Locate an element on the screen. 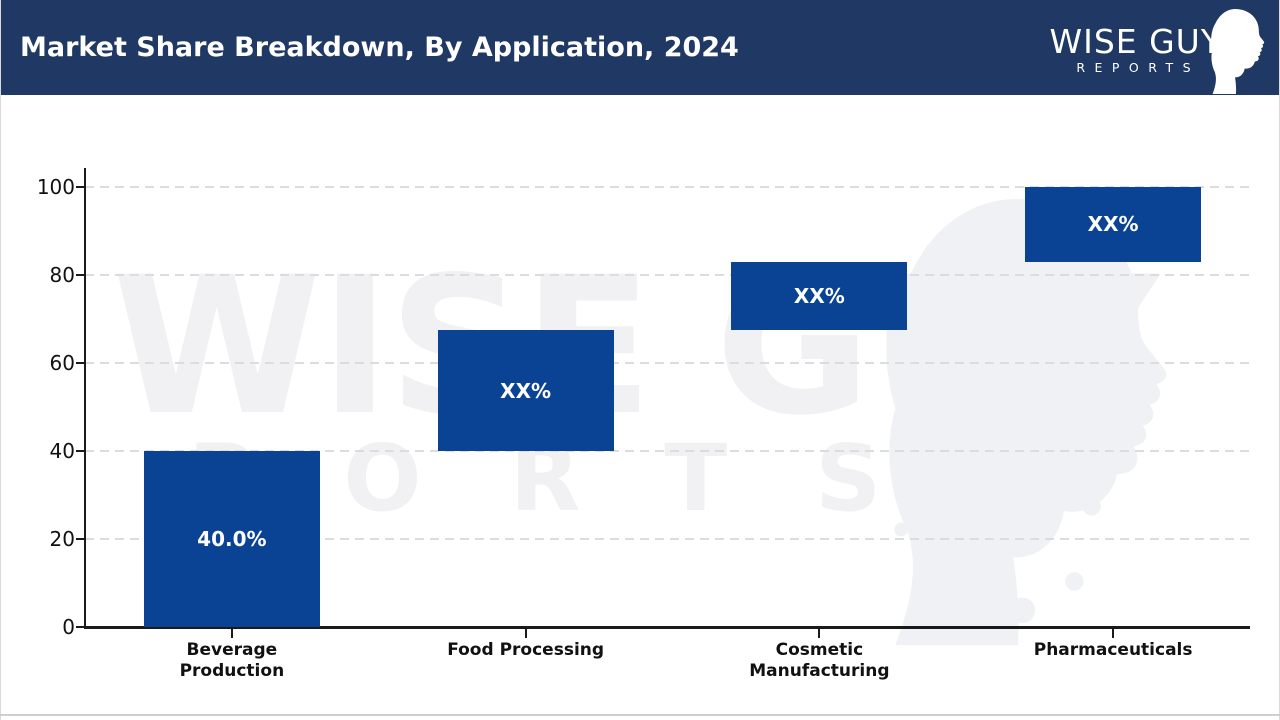 Image resolution: width=1280 pixels, height=720 pixels. x-axis-label-1: Food Processing is located at coordinates (526, 650).